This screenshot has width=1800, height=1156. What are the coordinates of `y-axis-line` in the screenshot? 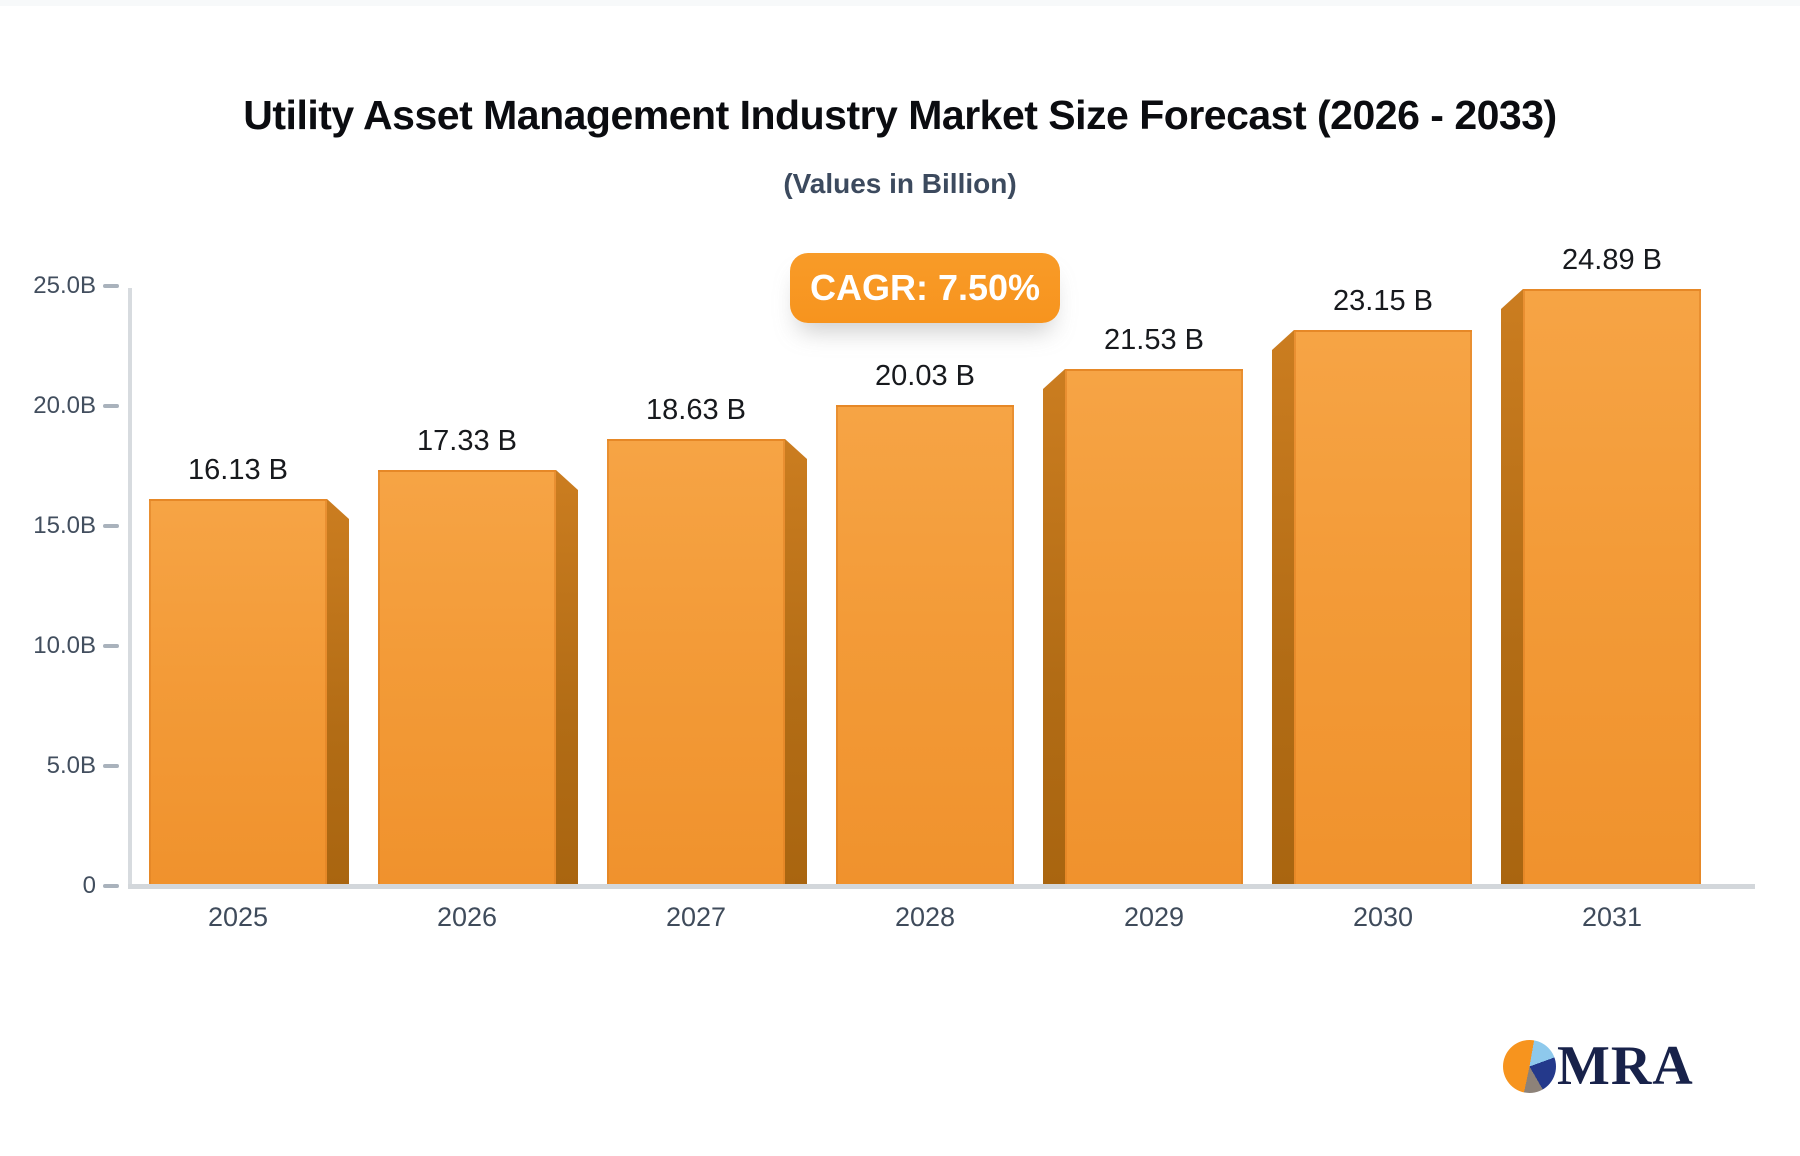 It's located at (130, 588).